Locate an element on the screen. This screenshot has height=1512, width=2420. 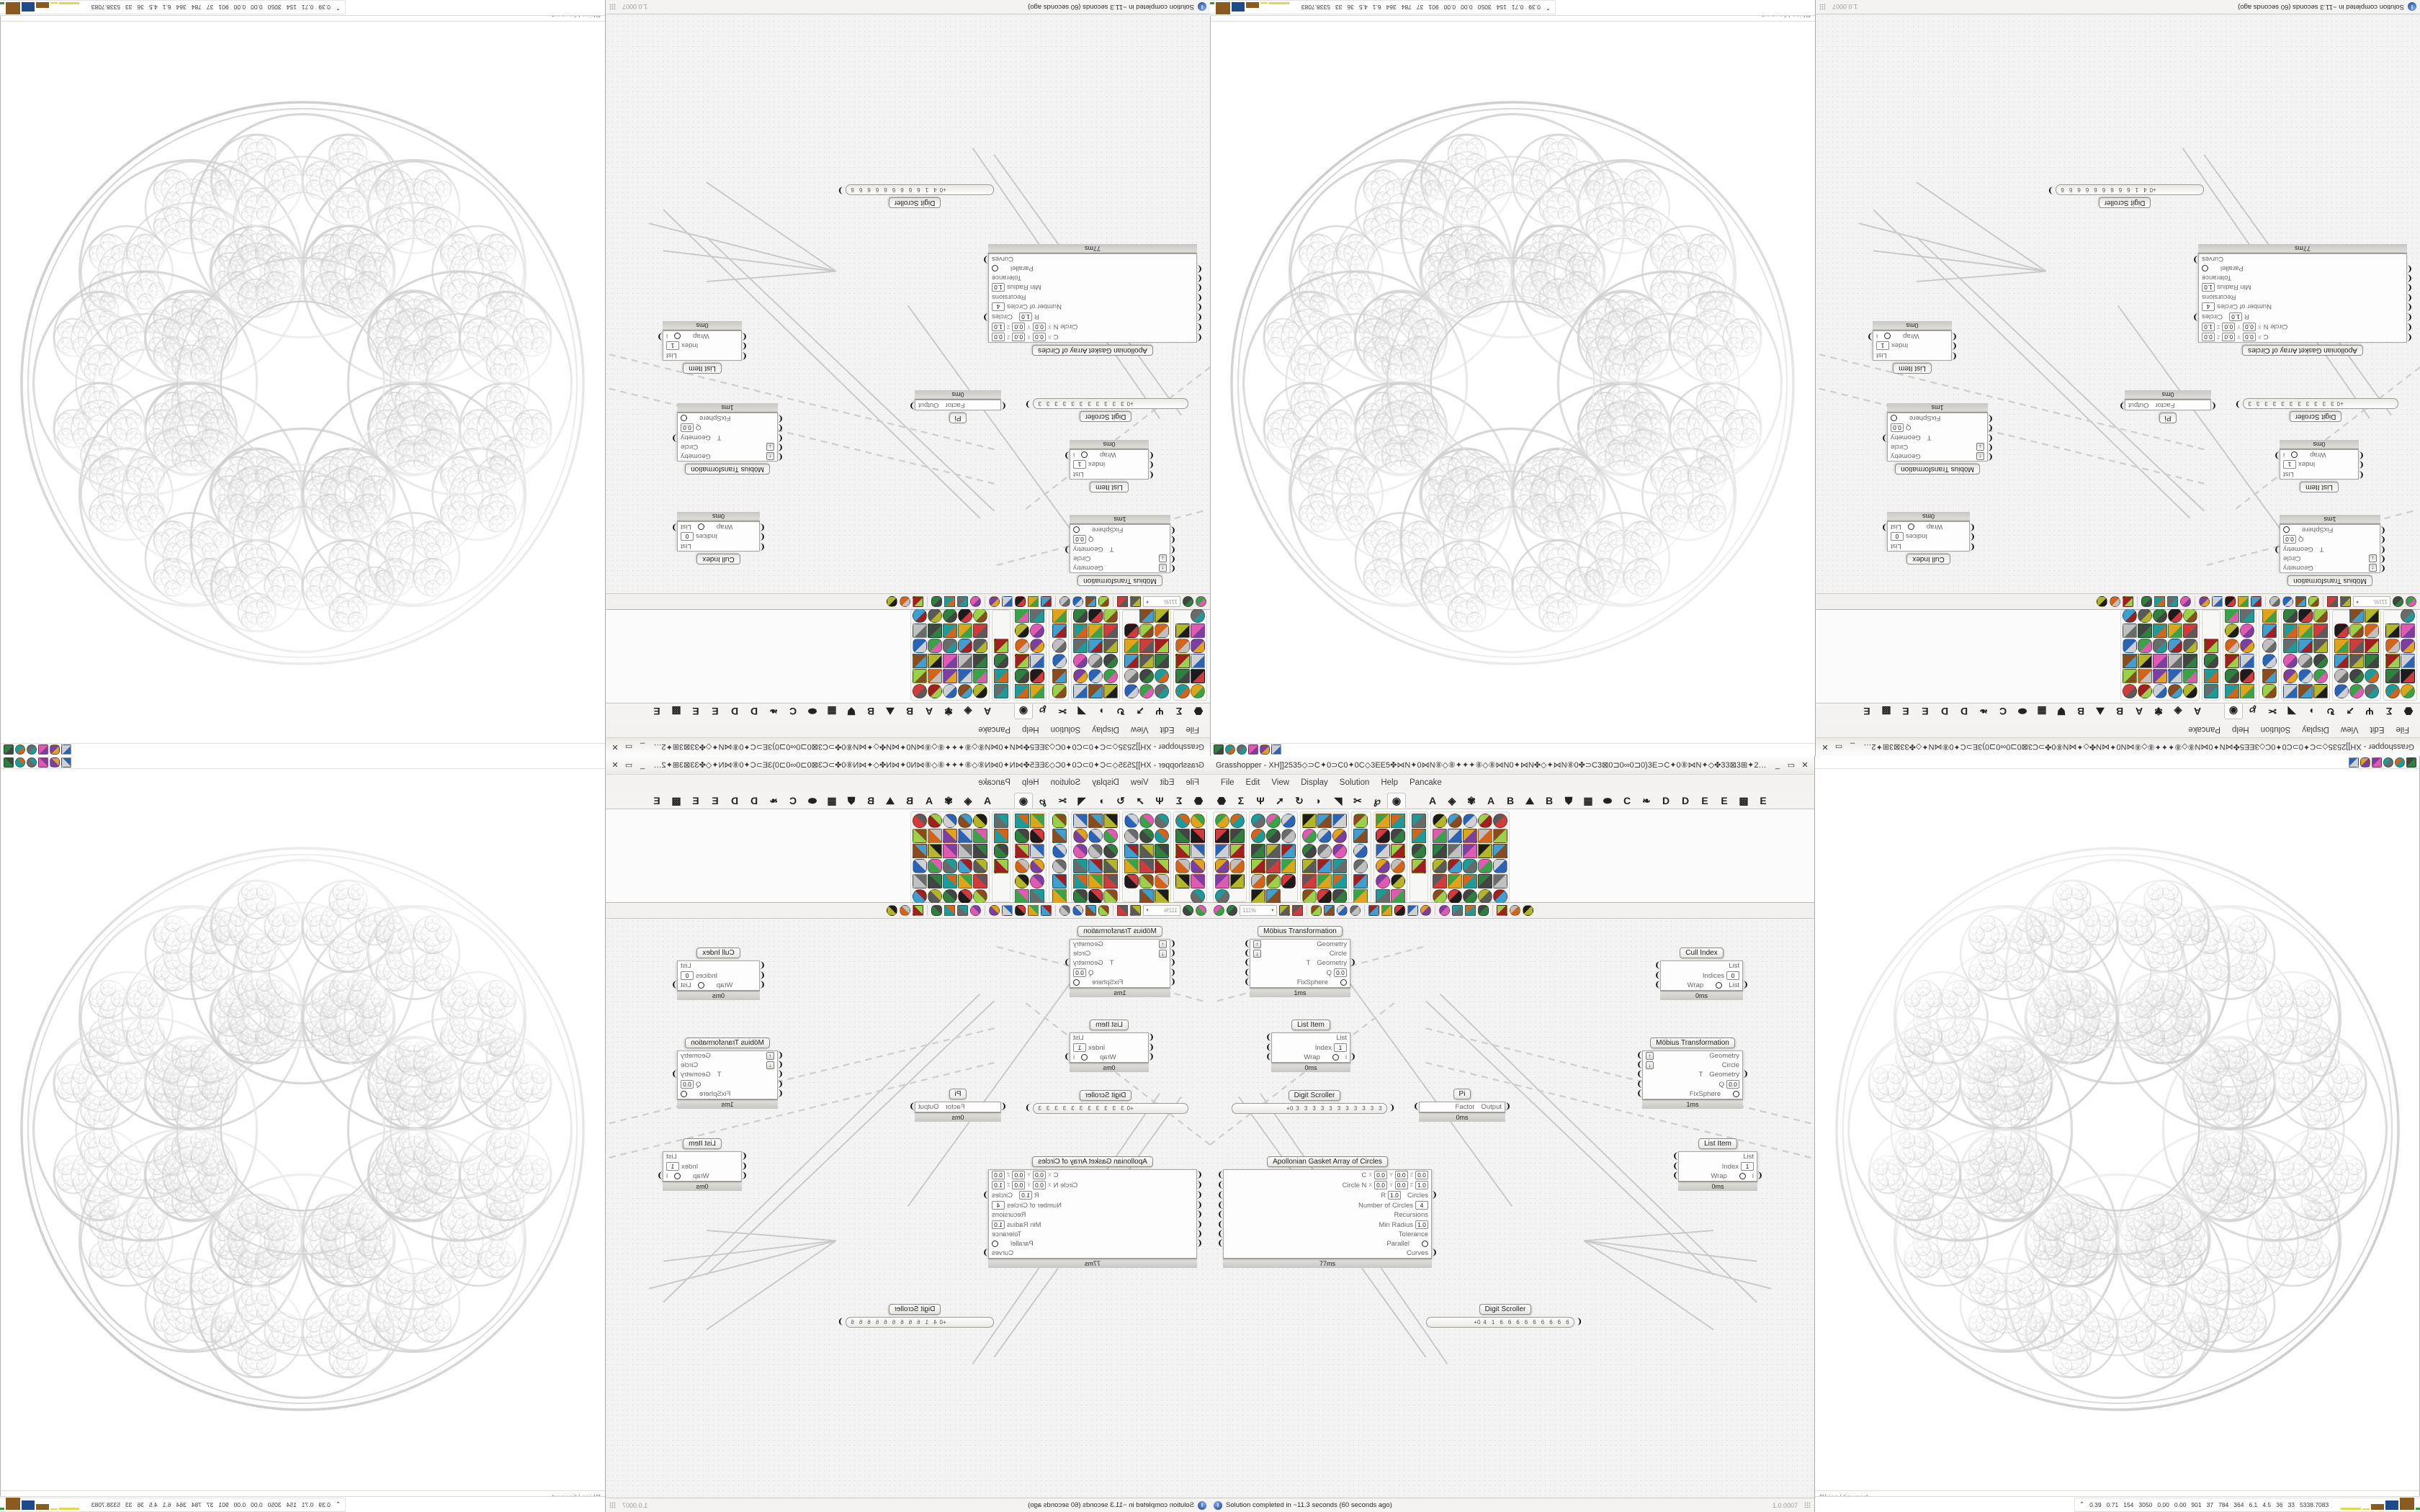
ribbon-tab-a3: ✾ is located at coordinates (948, 711).